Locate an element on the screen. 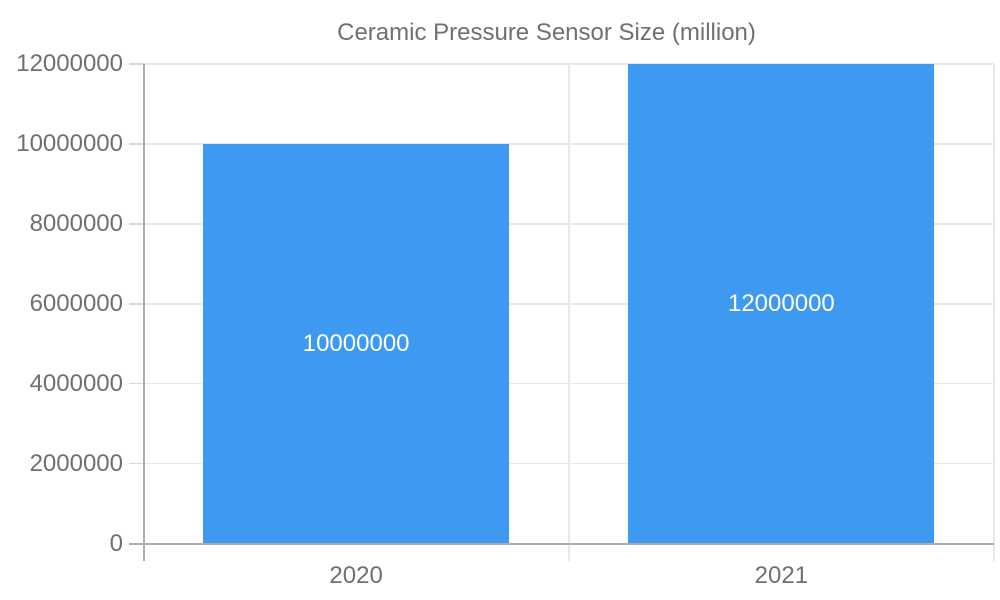 This screenshot has width=1000, height=600. bar-value-label: 10000000 is located at coordinates (356, 343).